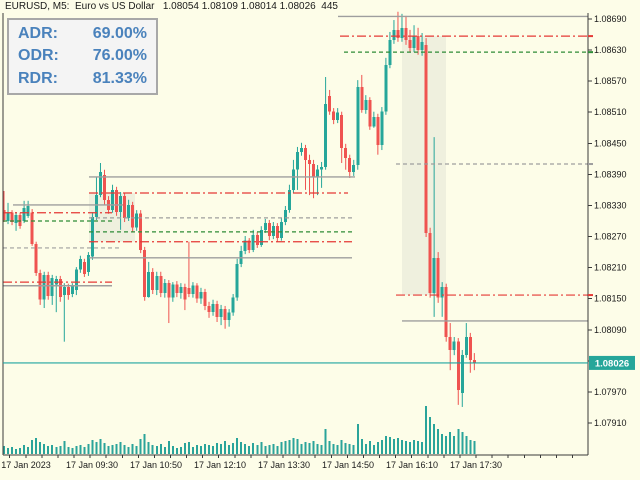 Image resolution: width=640 pixels, height=480 pixels. What do you see at coordinates (348, 465) in the screenshot?
I see `time-label: 17 Jan 14:50` at bounding box center [348, 465].